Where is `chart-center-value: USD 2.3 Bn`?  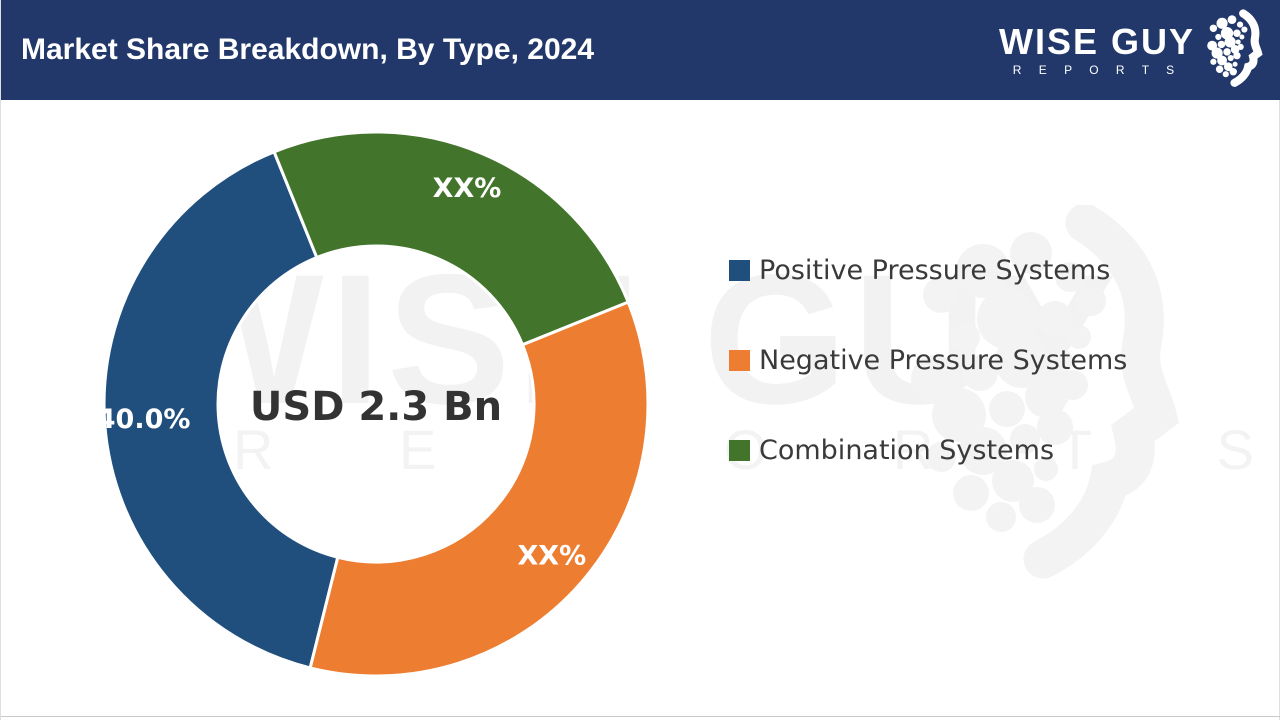
chart-center-value: USD 2.3 Bn is located at coordinates (376, 407).